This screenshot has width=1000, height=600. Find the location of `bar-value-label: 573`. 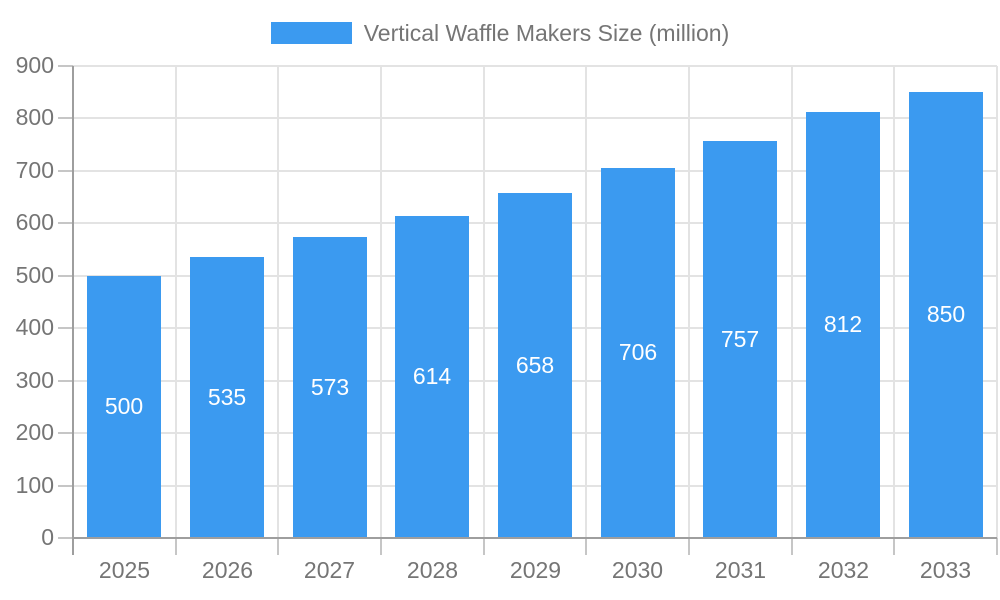

bar-value-label: 573 is located at coordinates (330, 387).